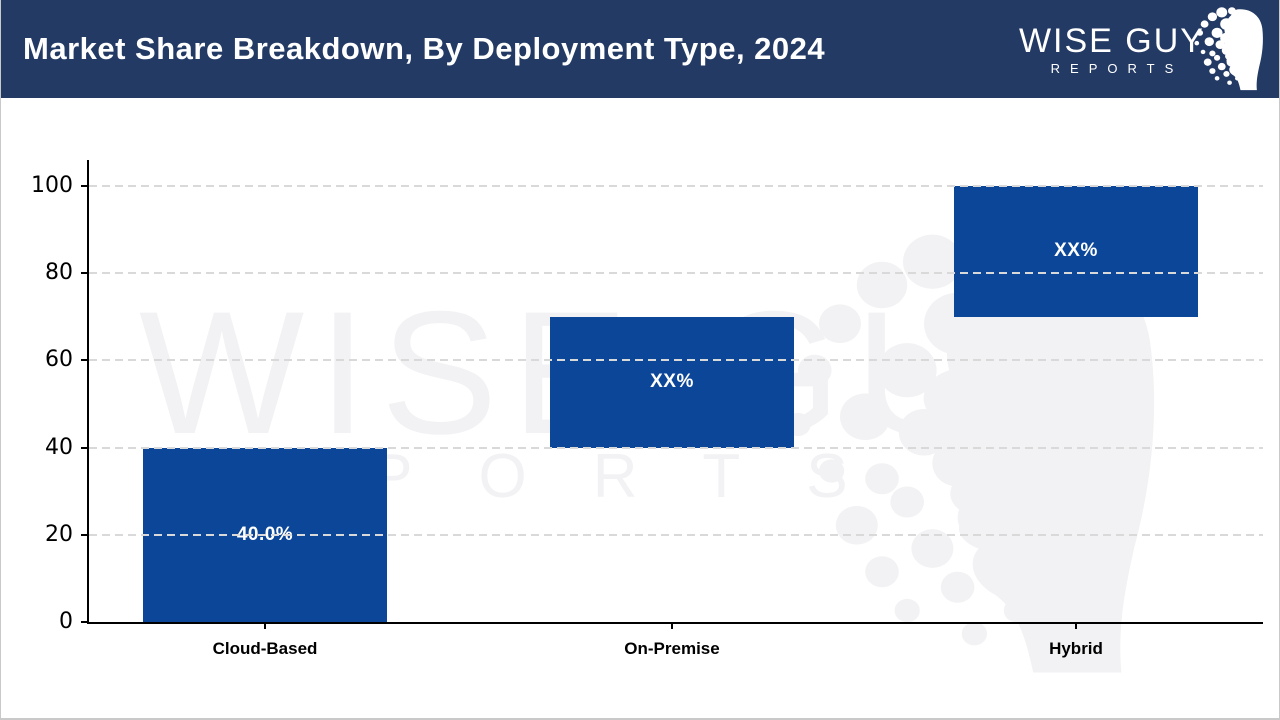  What do you see at coordinates (672, 648) in the screenshot?
I see `x-category-label: On-Premise` at bounding box center [672, 648].